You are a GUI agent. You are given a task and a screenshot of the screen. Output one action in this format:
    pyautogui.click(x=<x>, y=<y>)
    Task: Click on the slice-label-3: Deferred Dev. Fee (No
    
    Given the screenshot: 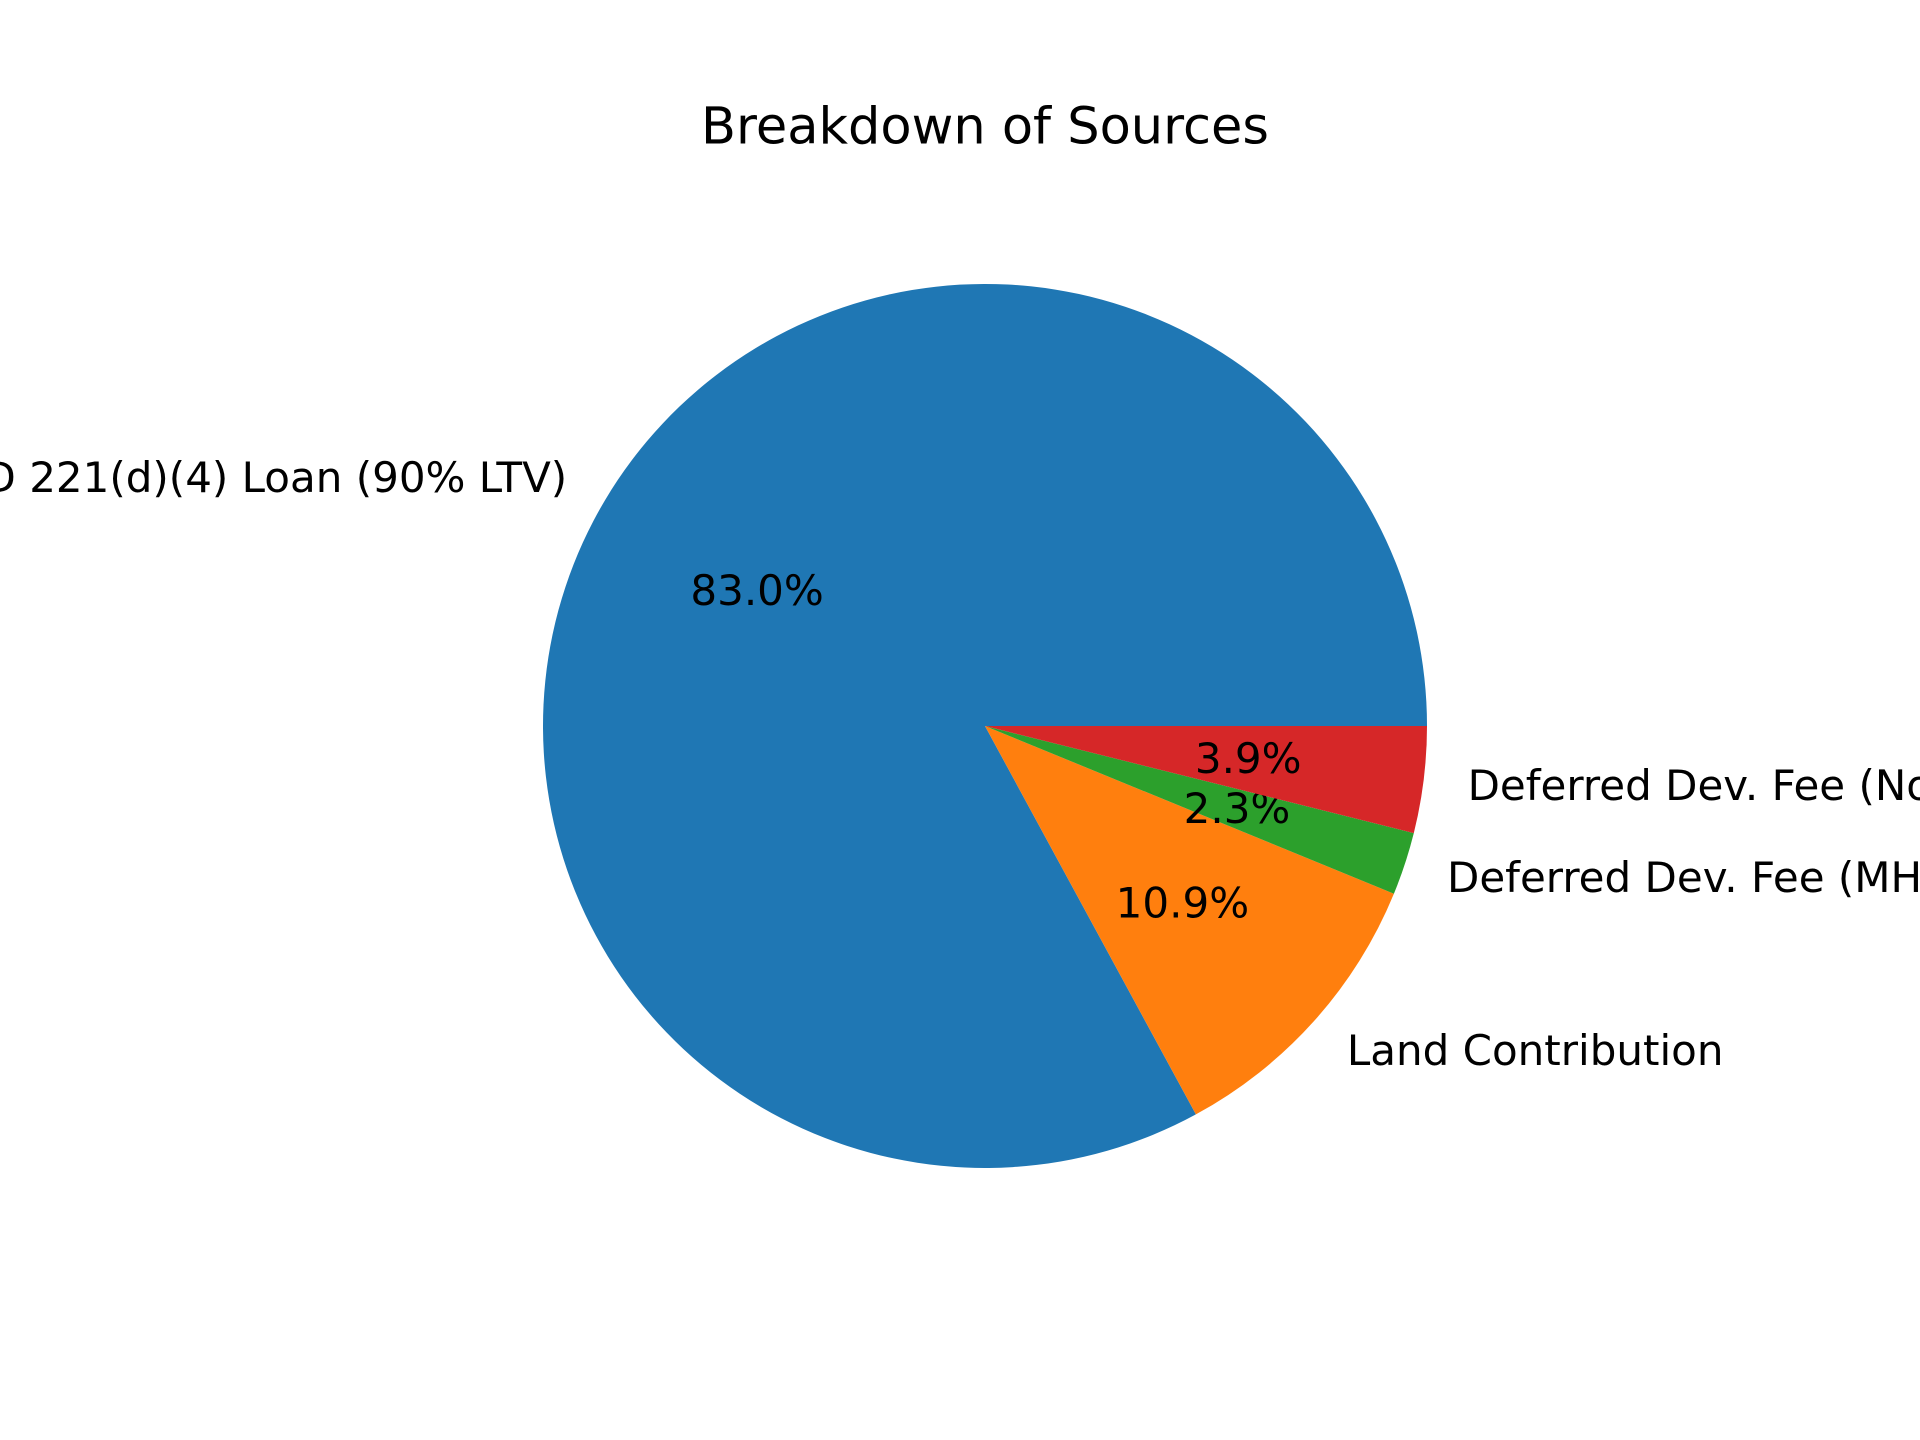 What is the action you would take?
    pyautogui.click(x=1694, y=785)
    